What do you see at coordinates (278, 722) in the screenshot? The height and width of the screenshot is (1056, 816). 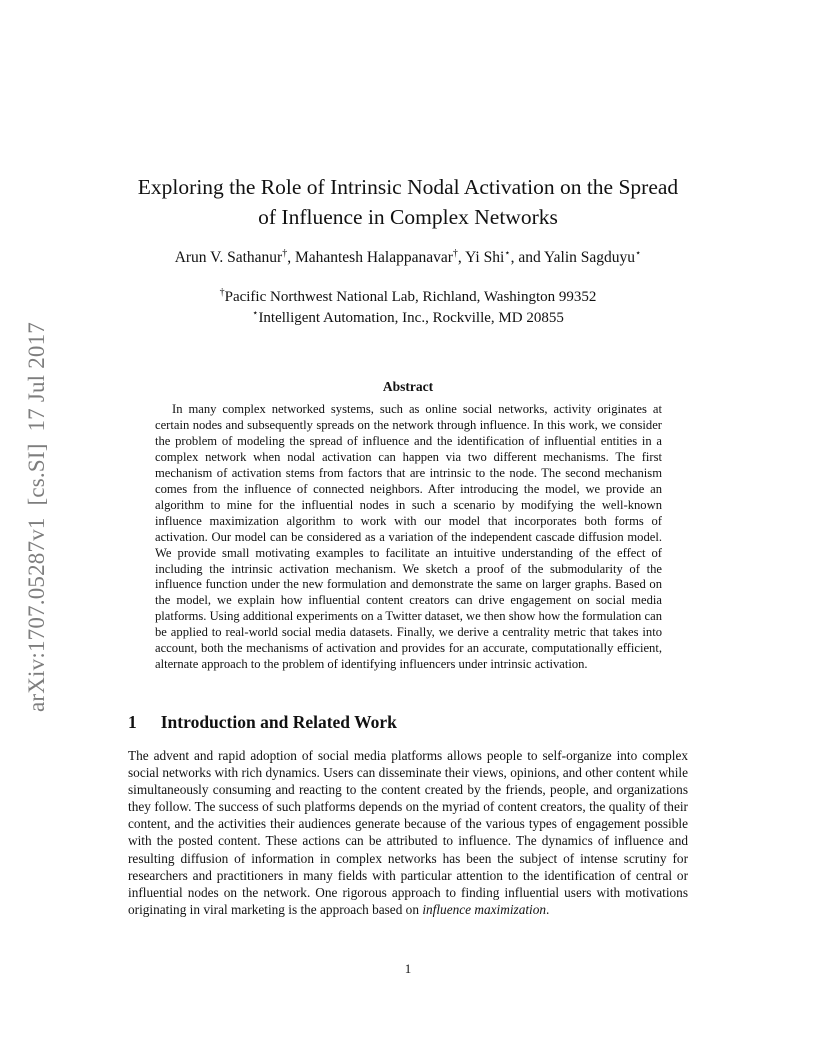 I see `section-title: Introduction and Related Work` at bounding box center [278, 722].